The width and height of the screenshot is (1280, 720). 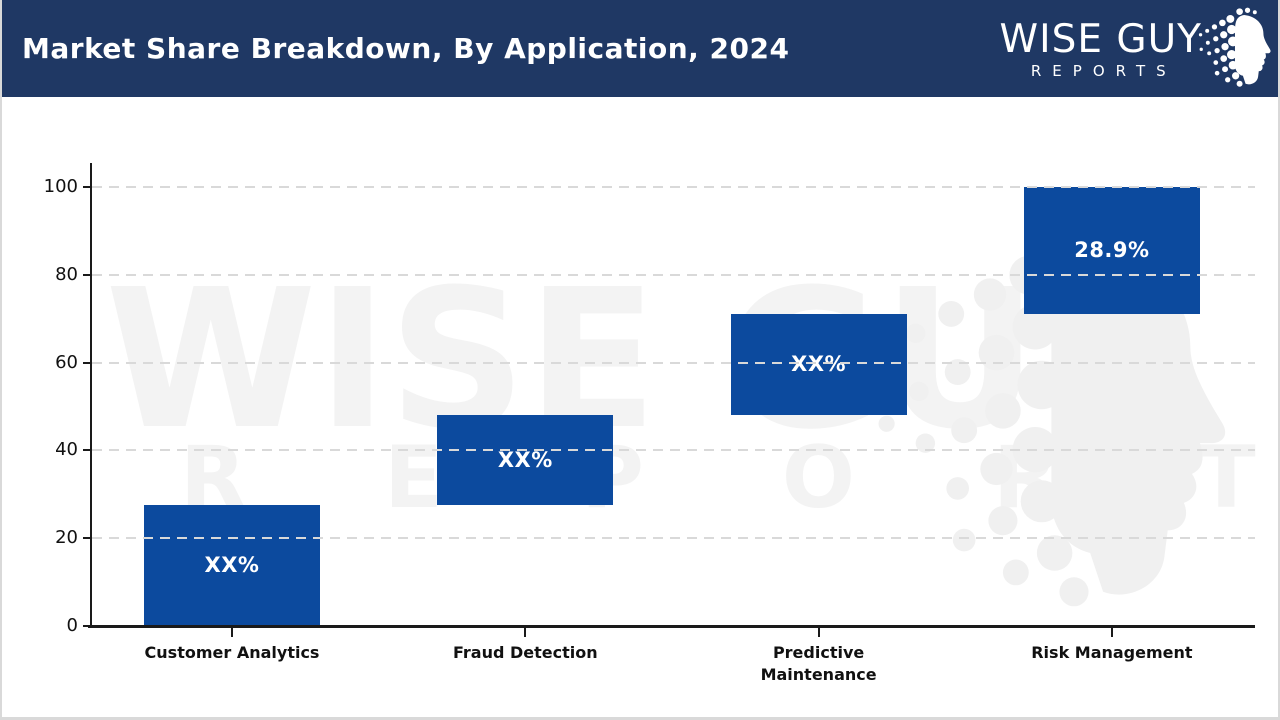 I want to click on x-category-label: Risk Management, so click(x=1112, y=652).